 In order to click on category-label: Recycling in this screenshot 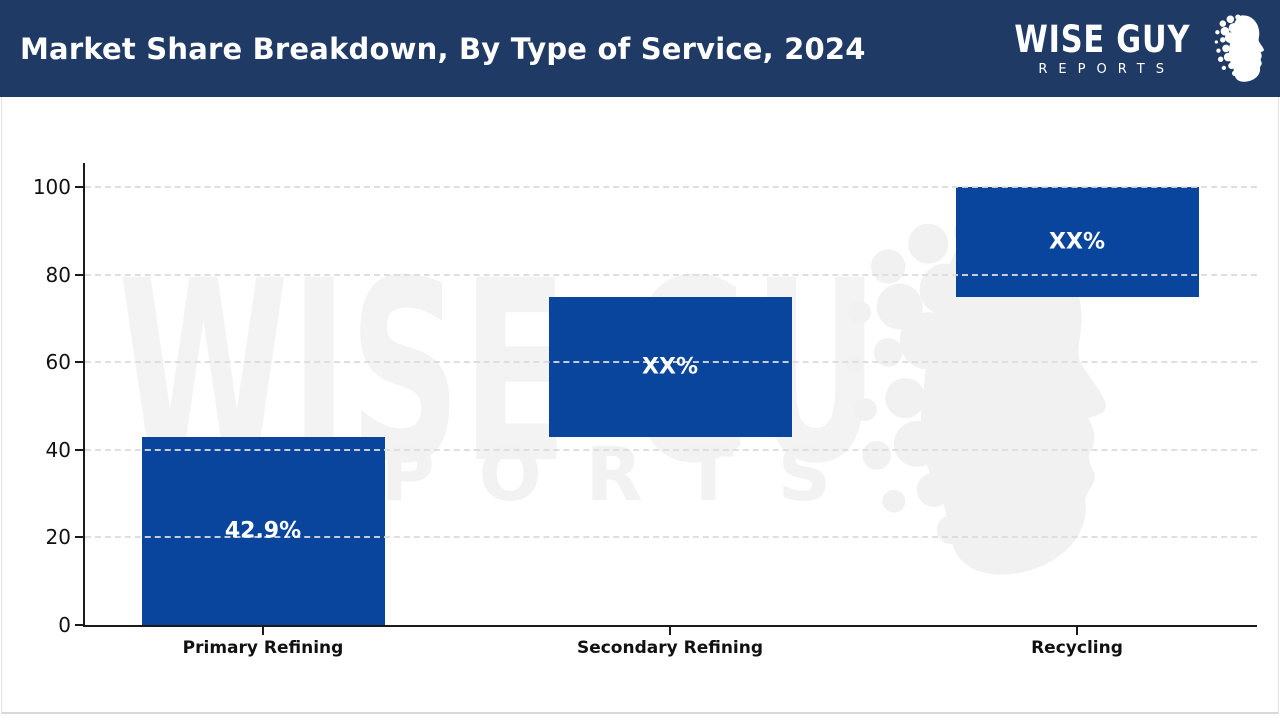, I will do `click(1077, 648)`.